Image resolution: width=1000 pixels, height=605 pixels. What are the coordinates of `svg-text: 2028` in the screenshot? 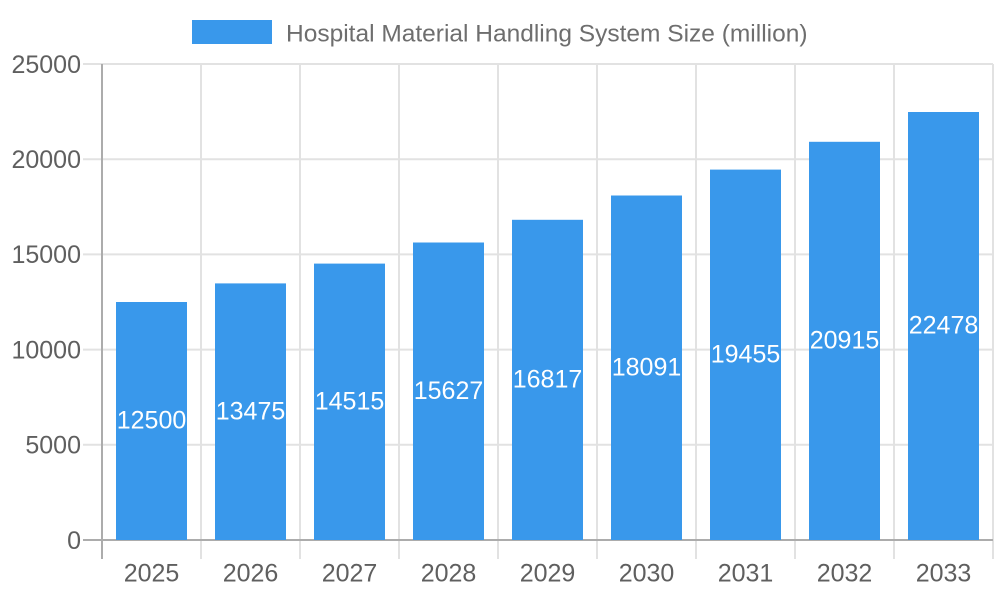 It's located at (449, 574).